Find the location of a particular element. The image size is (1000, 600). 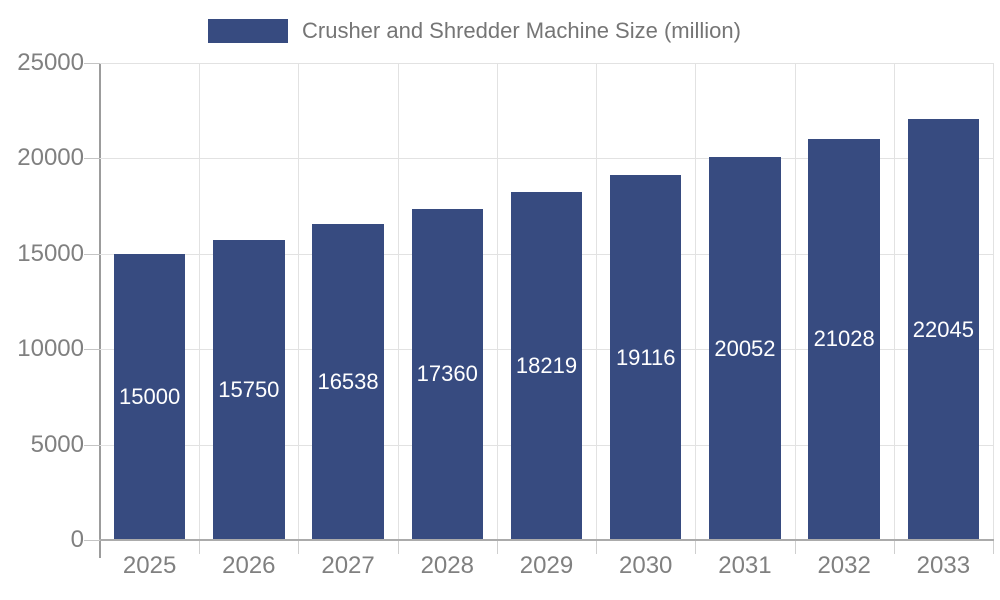

bar-2025: 15000 is located at coordinates (149, 396).